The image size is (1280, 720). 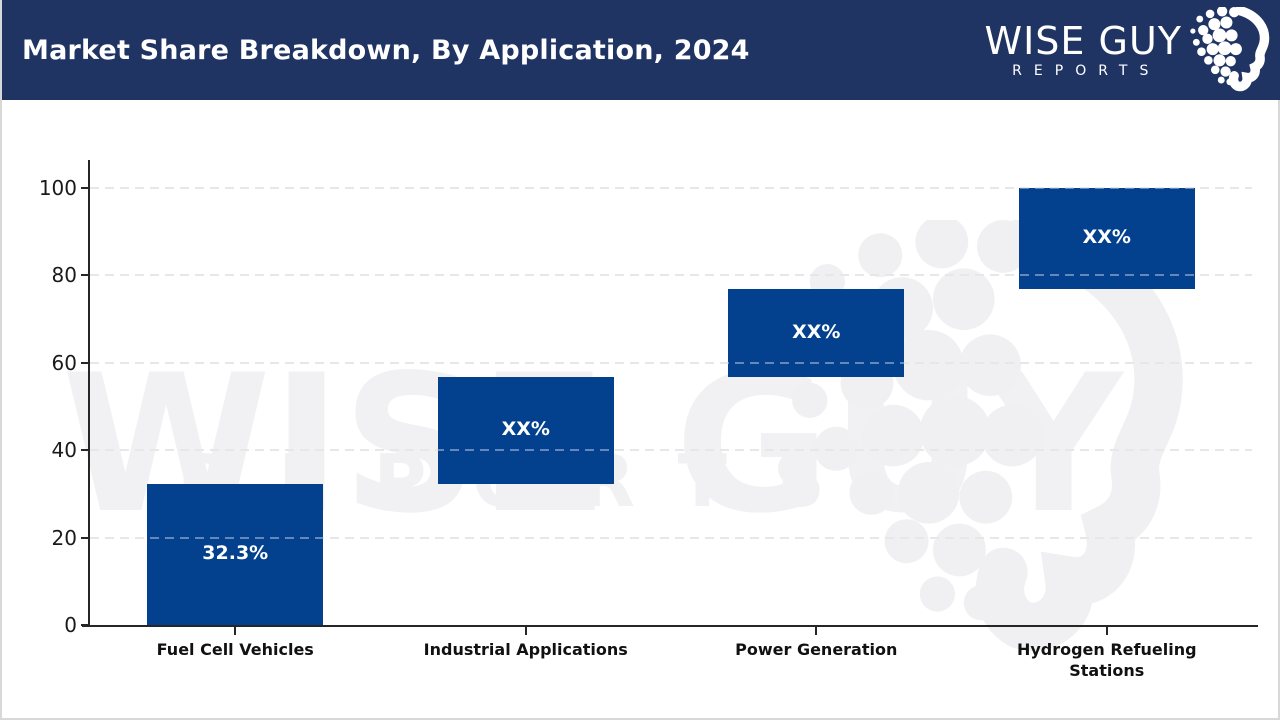 What do you see at coordinates (70, 625) in the screenshot?
I see `y-tick-label-0: 0` at bounding box center [70, 625].